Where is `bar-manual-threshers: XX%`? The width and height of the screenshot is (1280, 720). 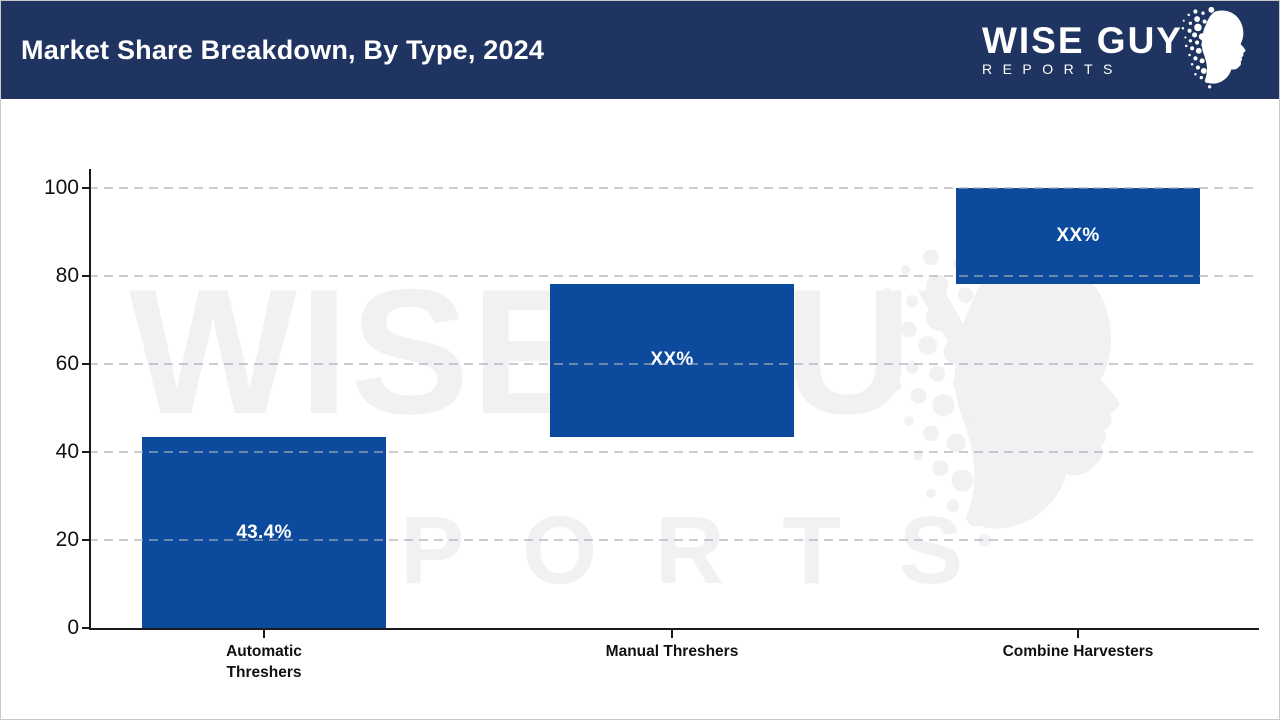 bar-manual-threshers: XX% is located at coordinates (672, 360).